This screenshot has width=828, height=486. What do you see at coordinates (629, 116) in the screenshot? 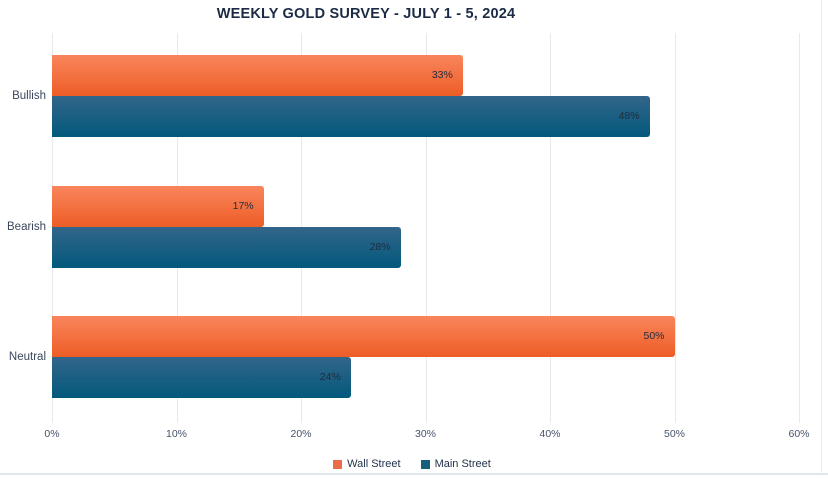
I see `bar-value-label: 48%` at bounding box center [629, 116].